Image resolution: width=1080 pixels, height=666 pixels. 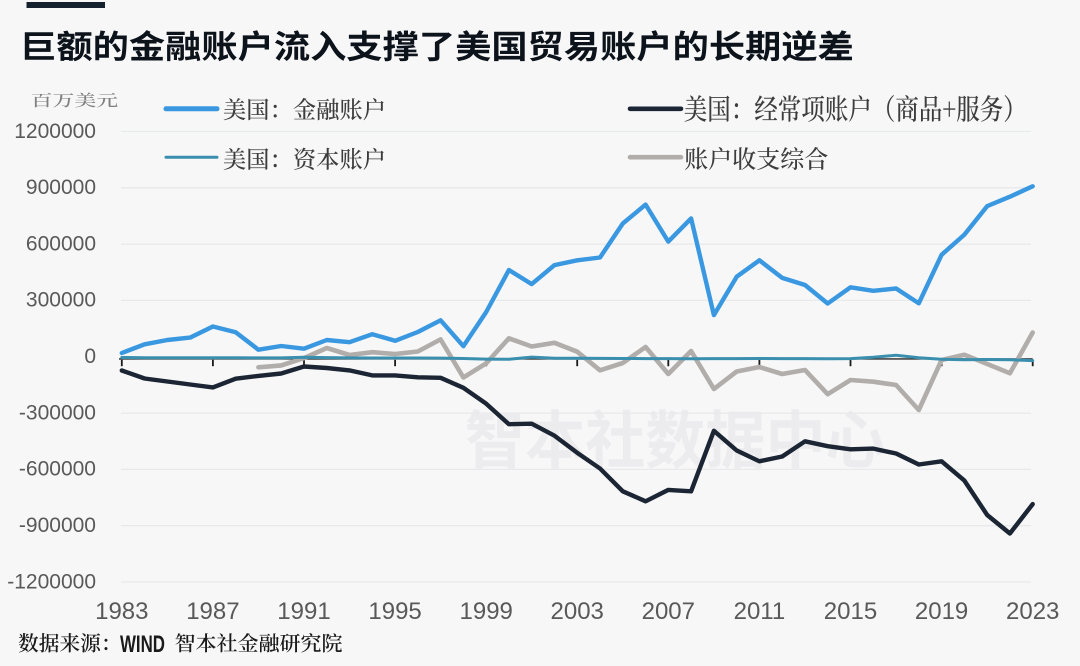 What do you see at coordinates (57, 412) in the screenshot?
I see `svg-text: -300000` at bounding box center [57, 412].